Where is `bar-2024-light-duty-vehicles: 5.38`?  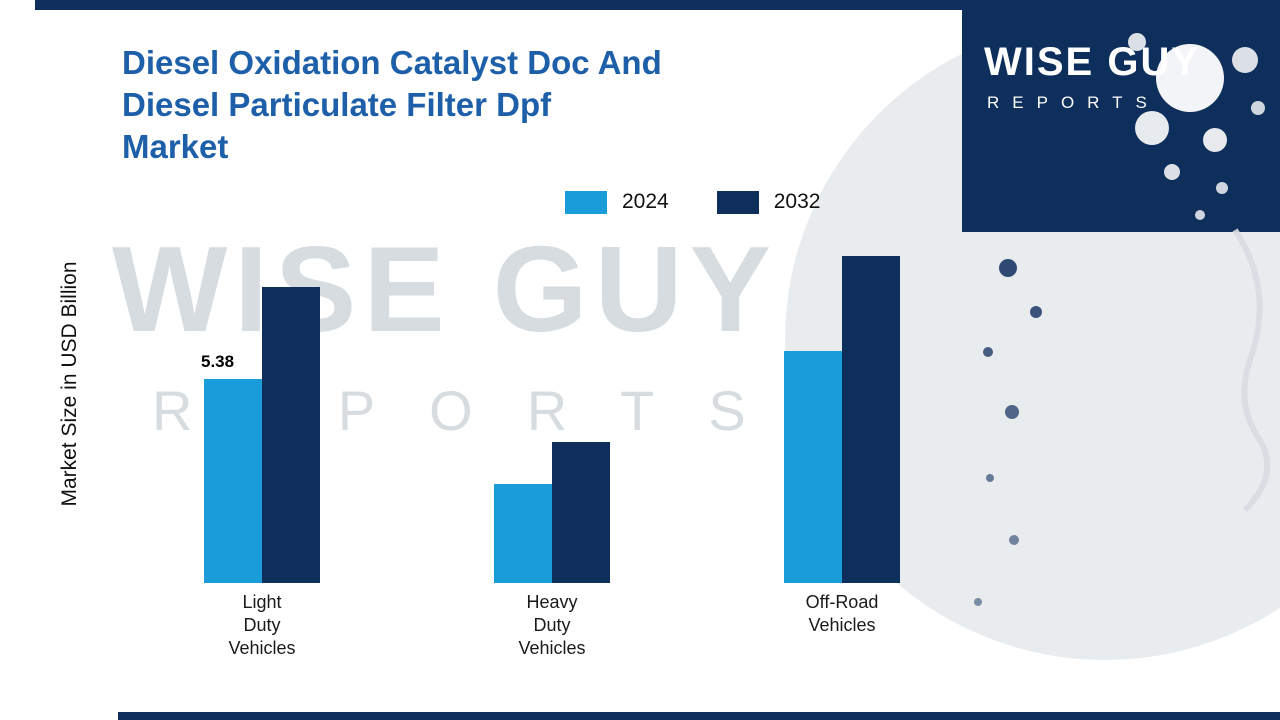 bar-2024-light-duty-vehicles: 5.38 is located at coordinates (231, 467).